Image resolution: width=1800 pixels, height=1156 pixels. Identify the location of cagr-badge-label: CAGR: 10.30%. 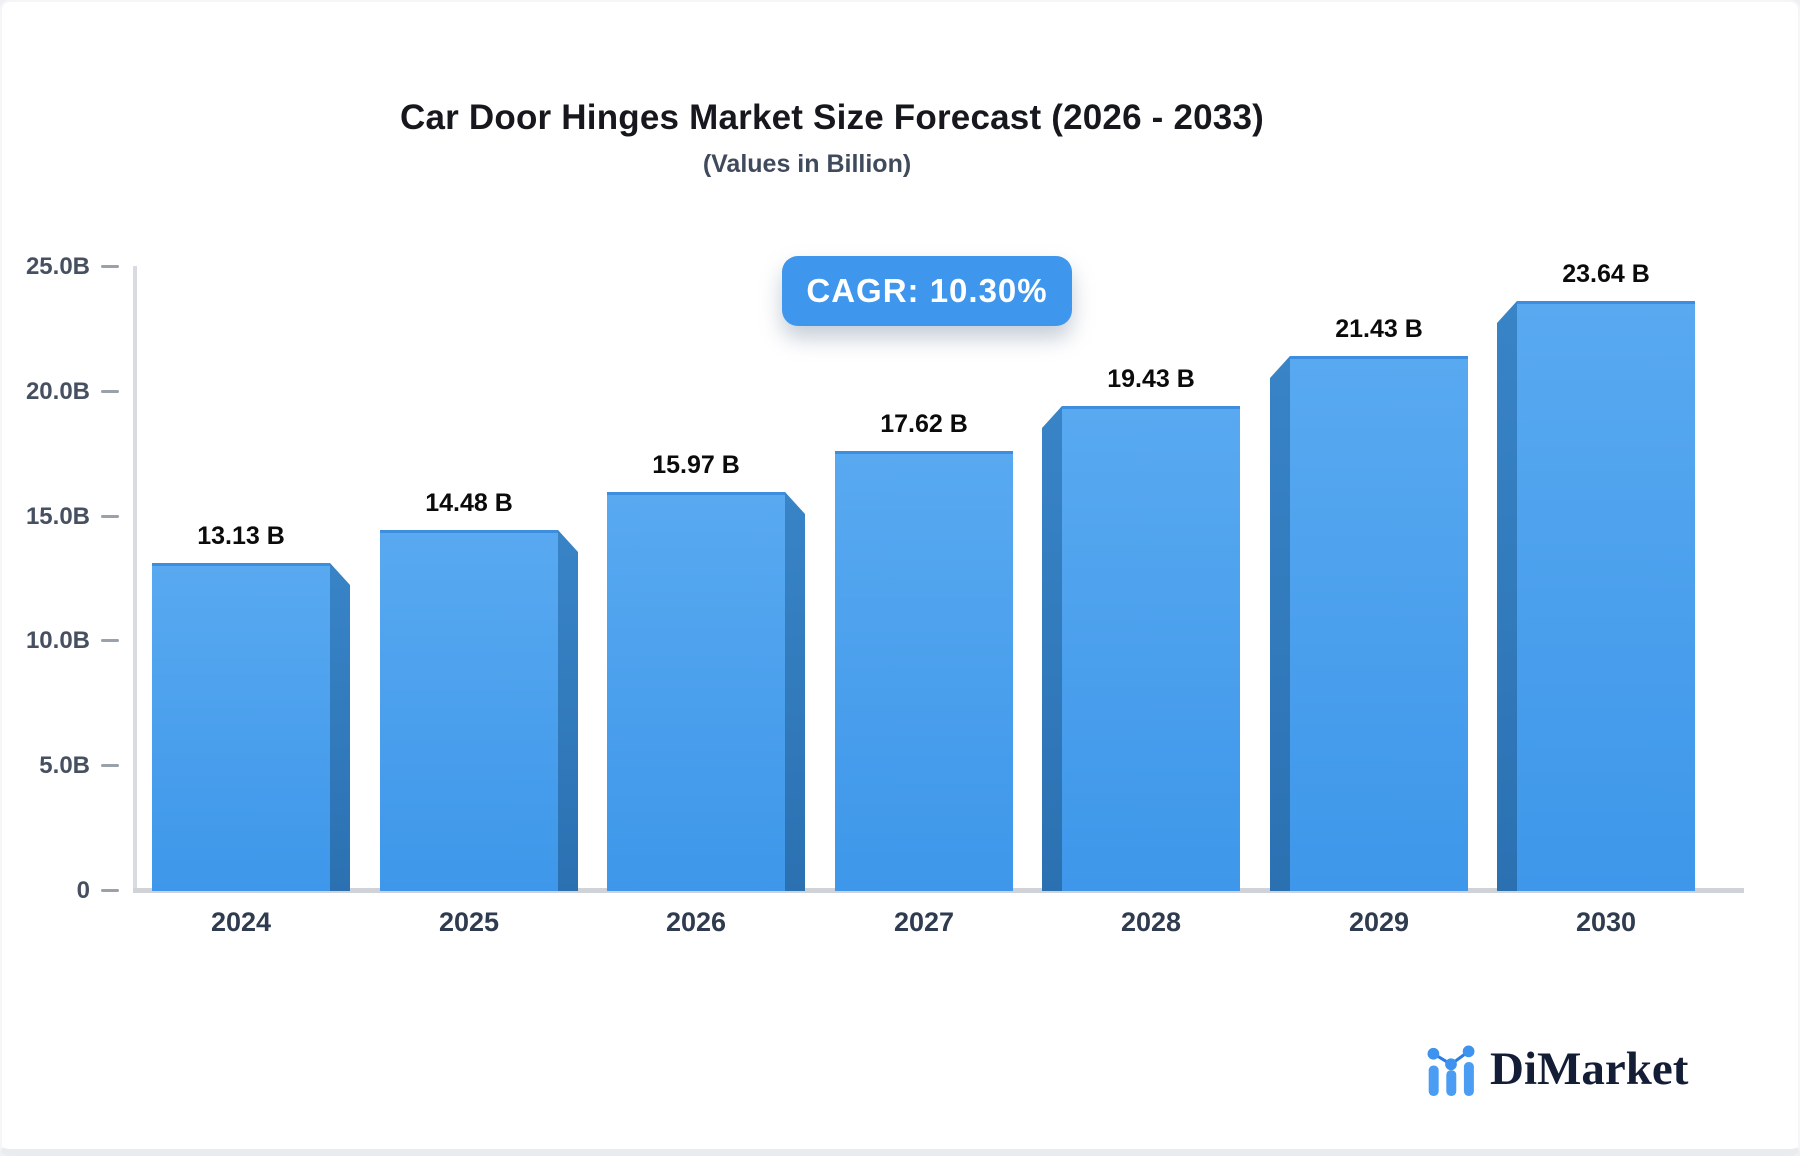
(927, 290).